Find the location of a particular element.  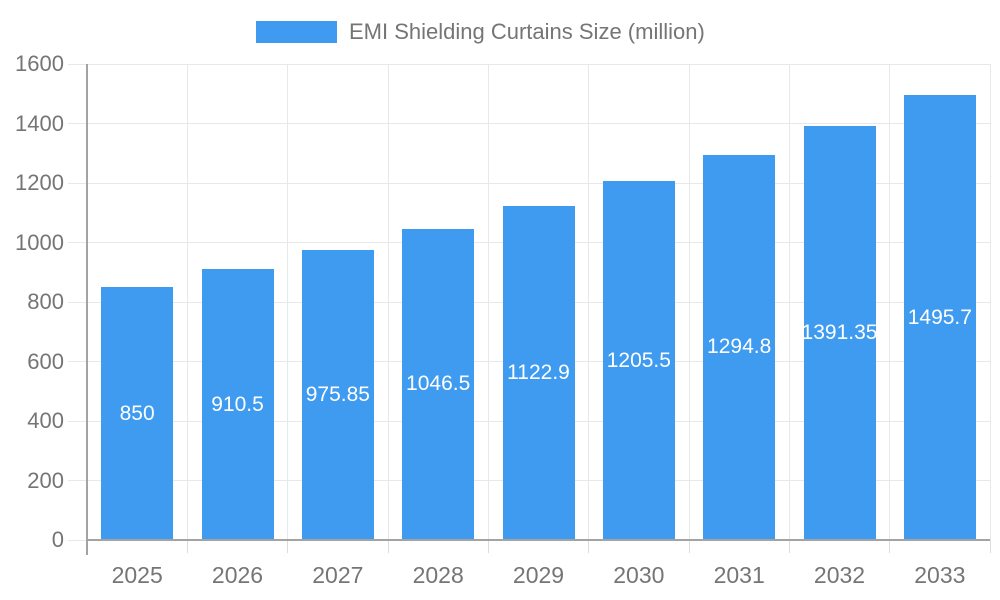

y-axis-label: 1200 is located at coordinates (39, 182).